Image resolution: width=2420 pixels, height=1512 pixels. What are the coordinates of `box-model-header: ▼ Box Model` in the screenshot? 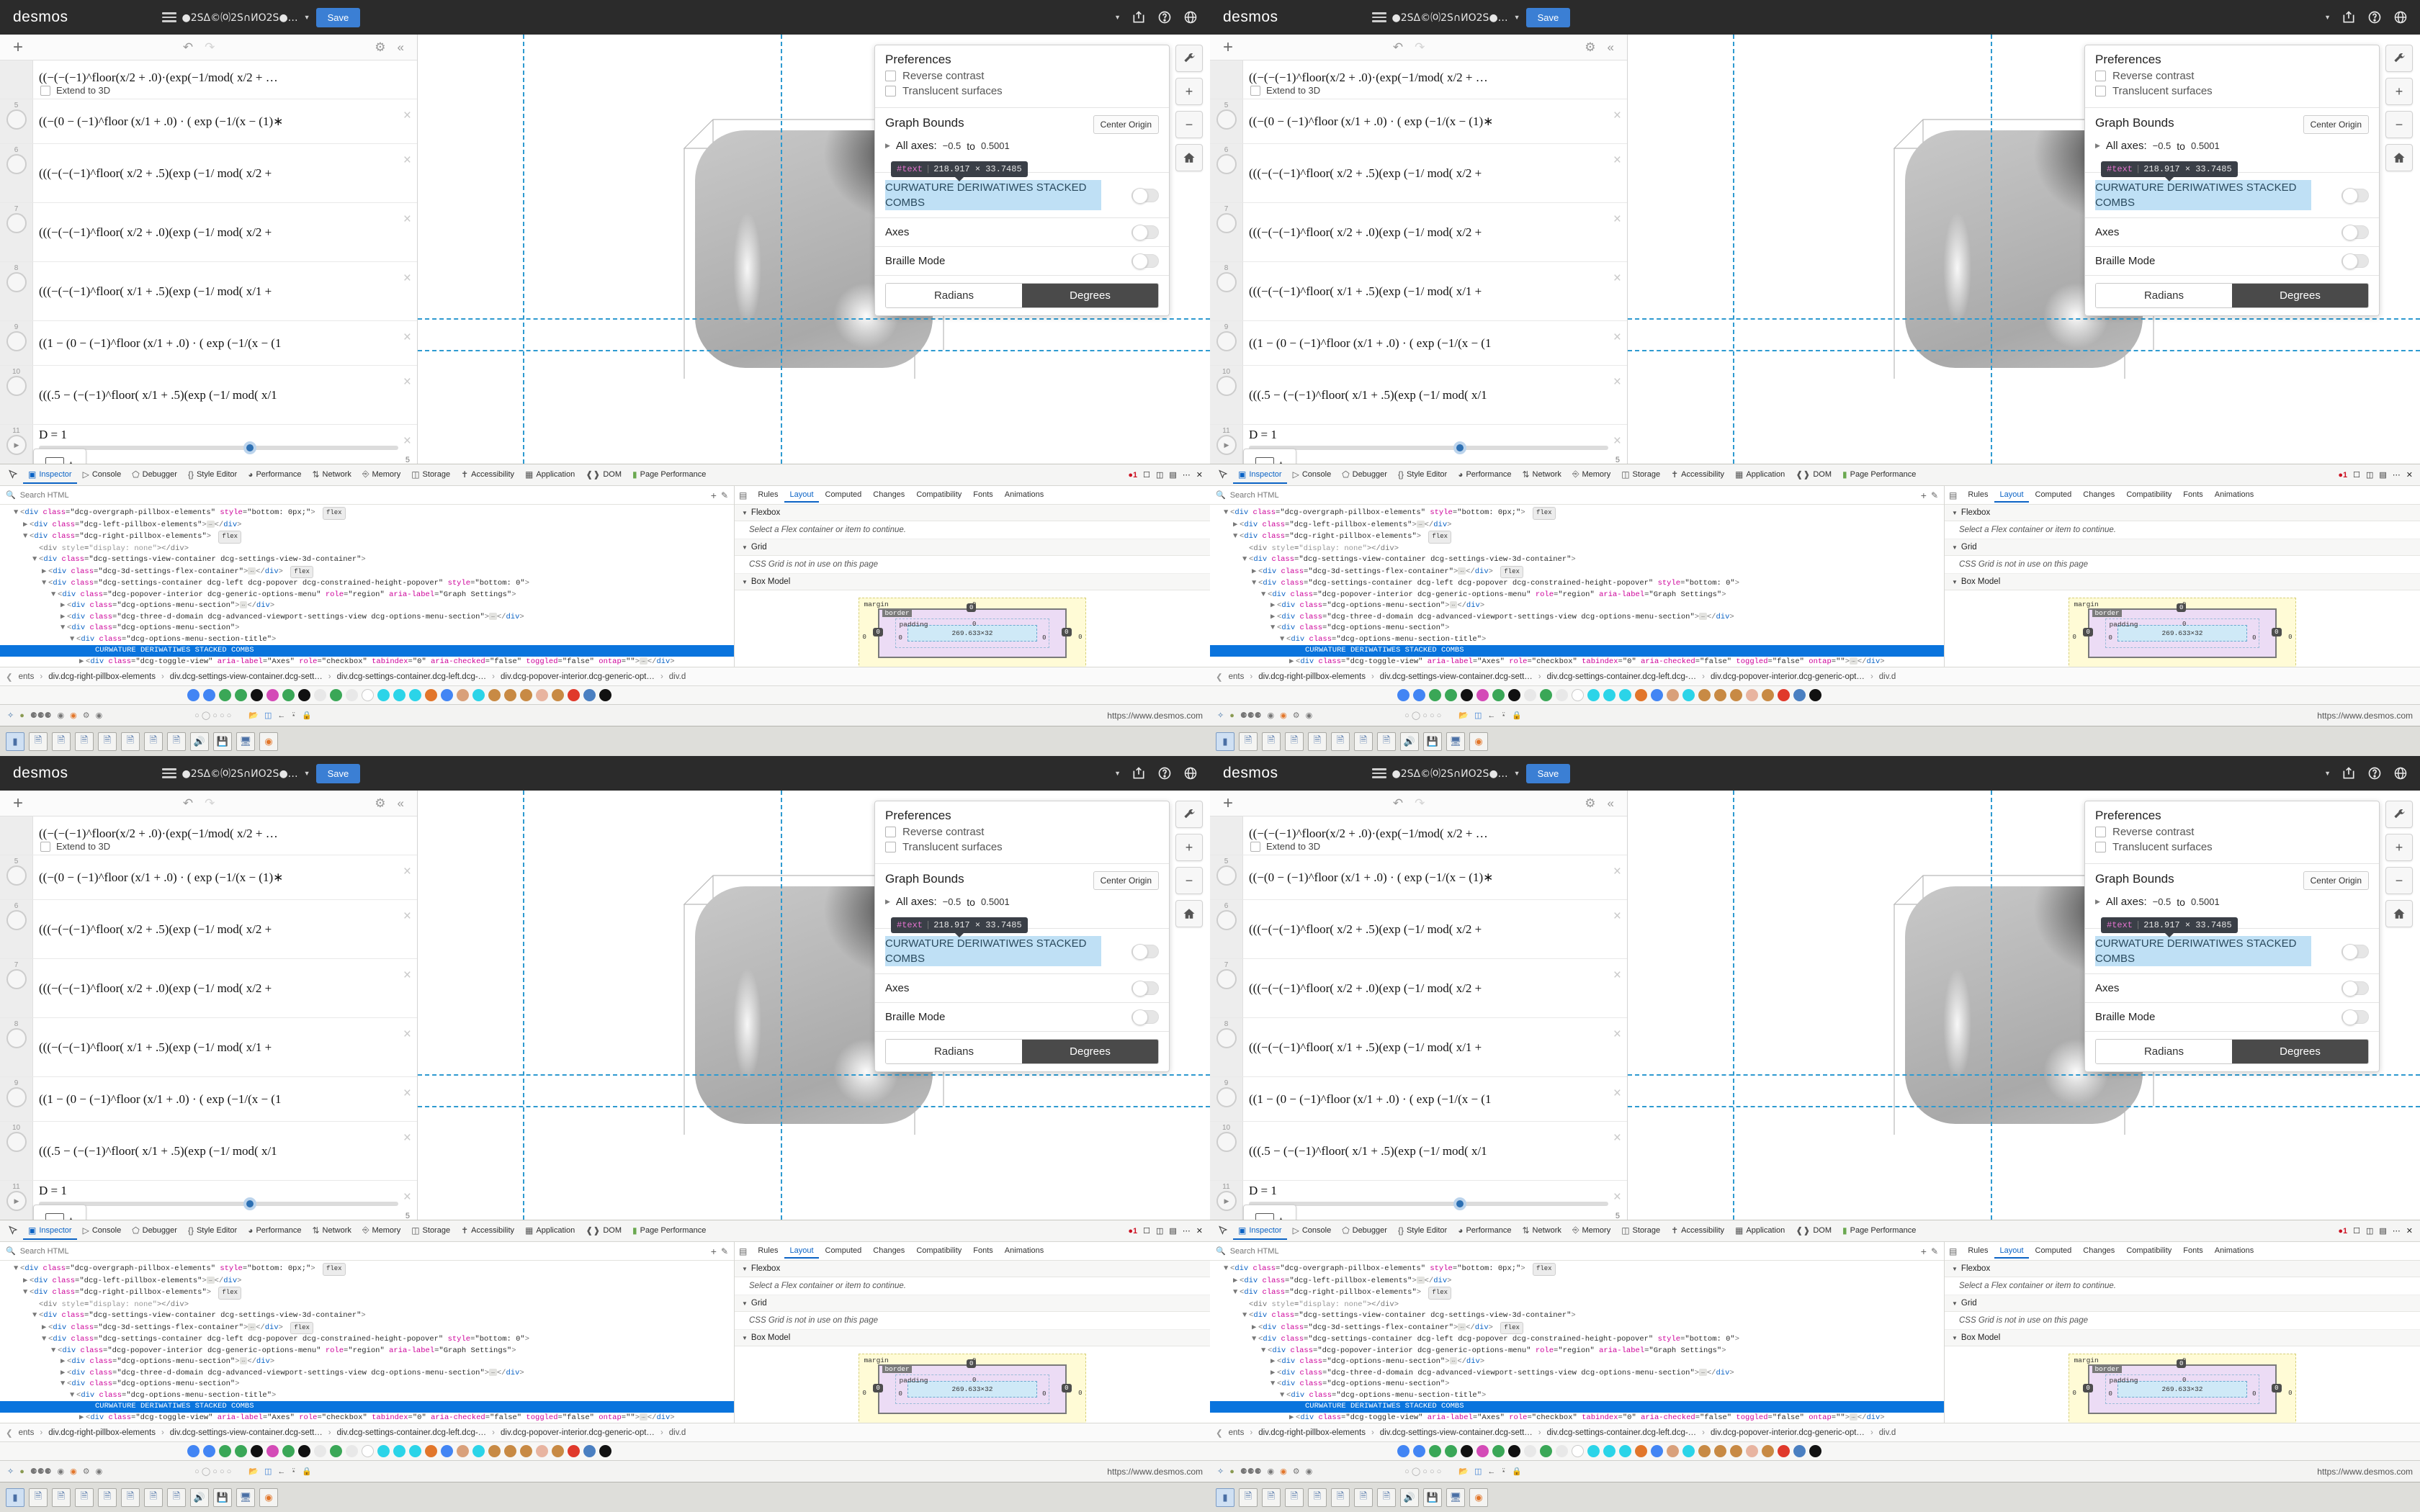 It's located at (2182, 582).